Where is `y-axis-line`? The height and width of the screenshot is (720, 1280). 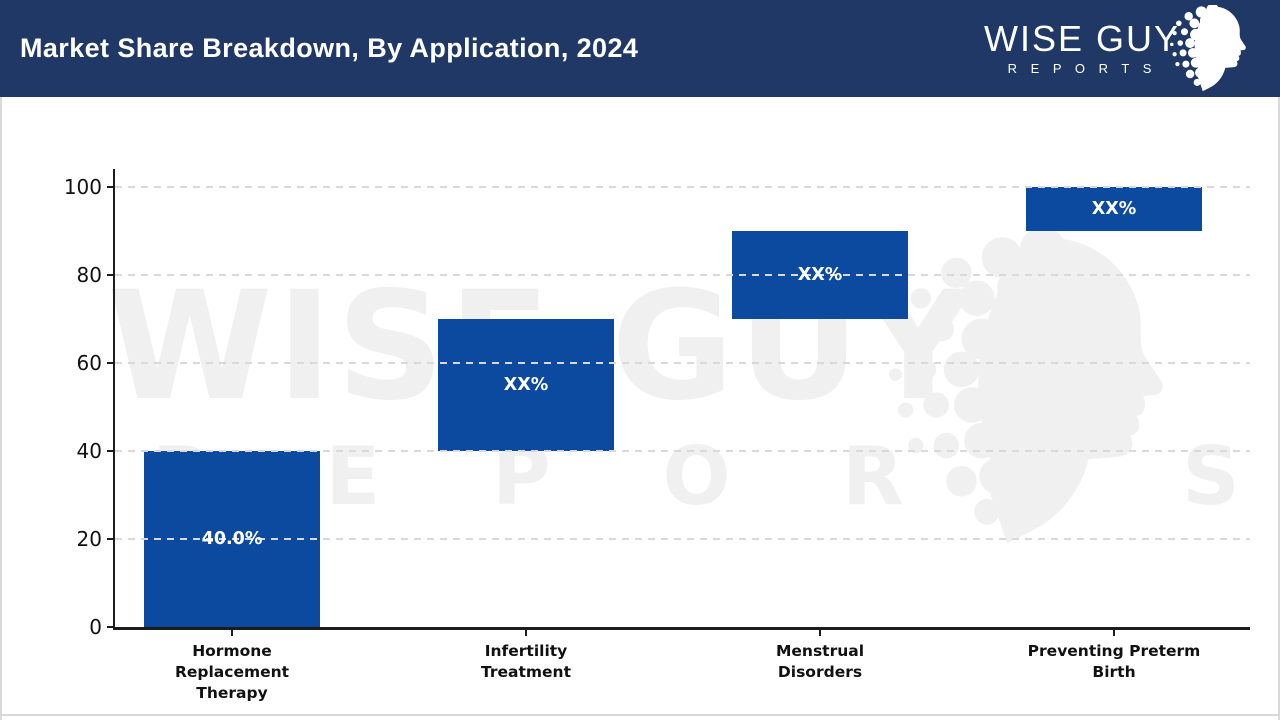 y-axis-line is located at coordinates (114, 399).